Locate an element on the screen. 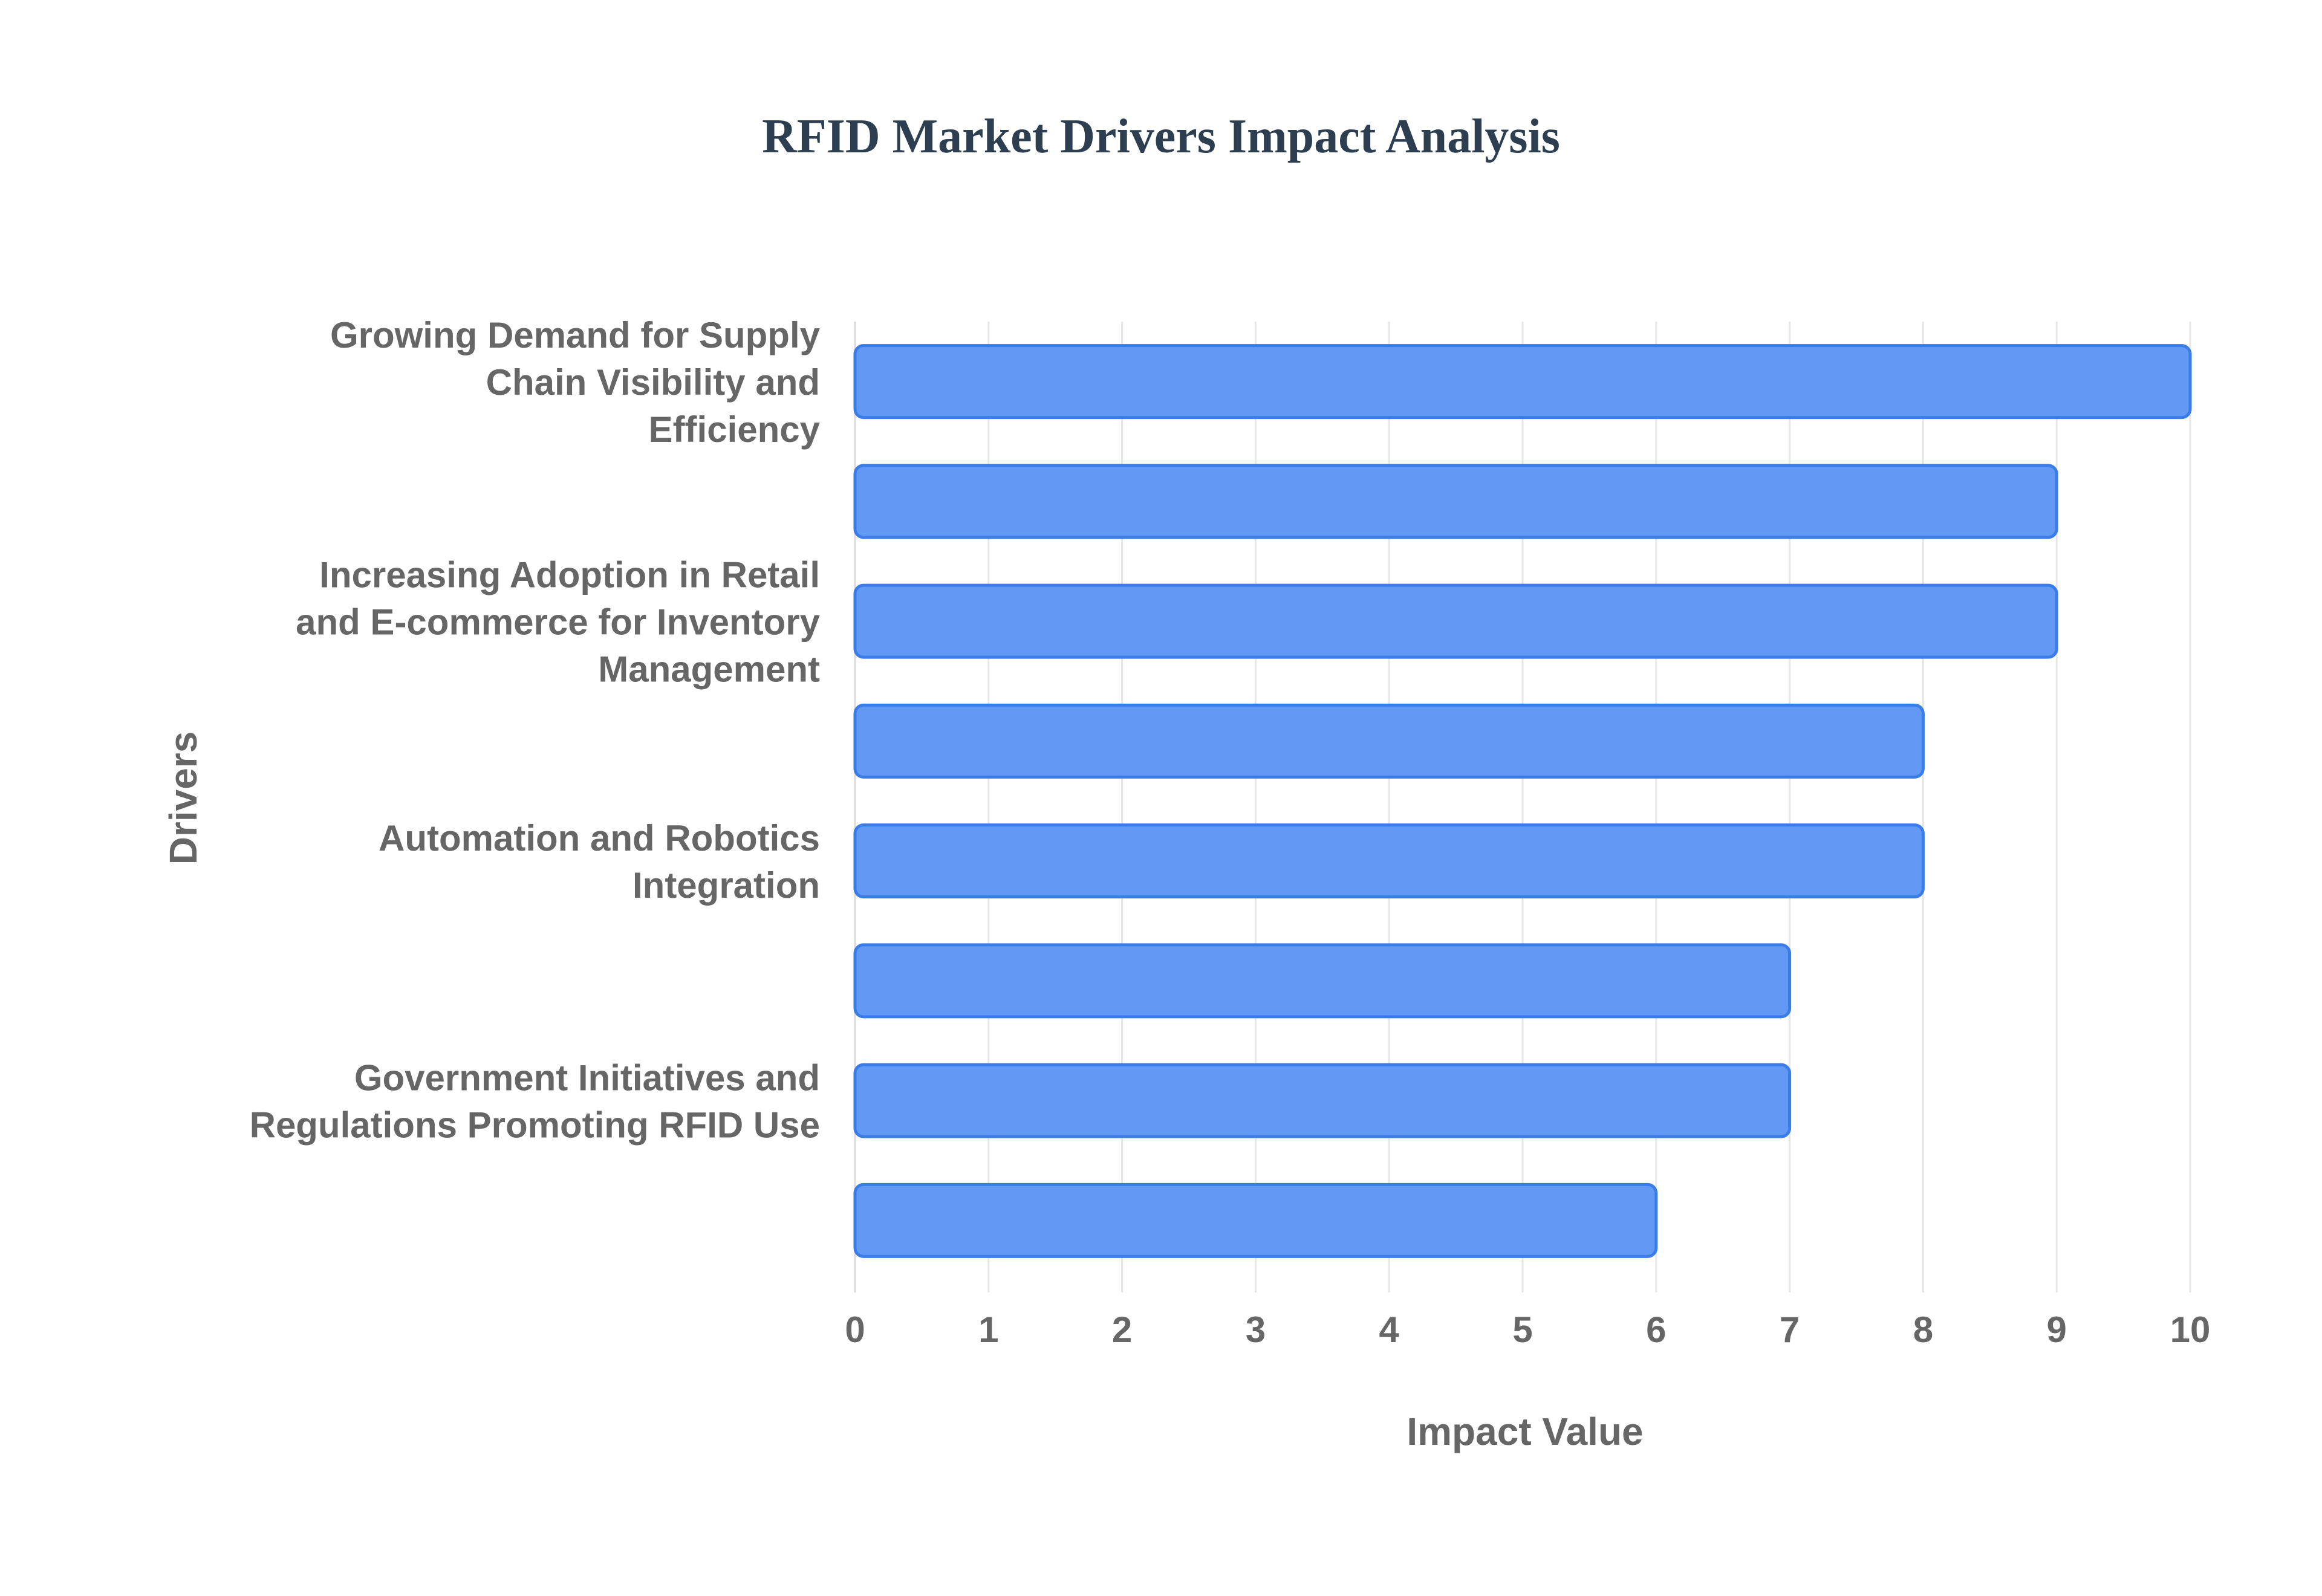  category-label-line: and E-commerce for Inventory is located at coordinates (558, 622).